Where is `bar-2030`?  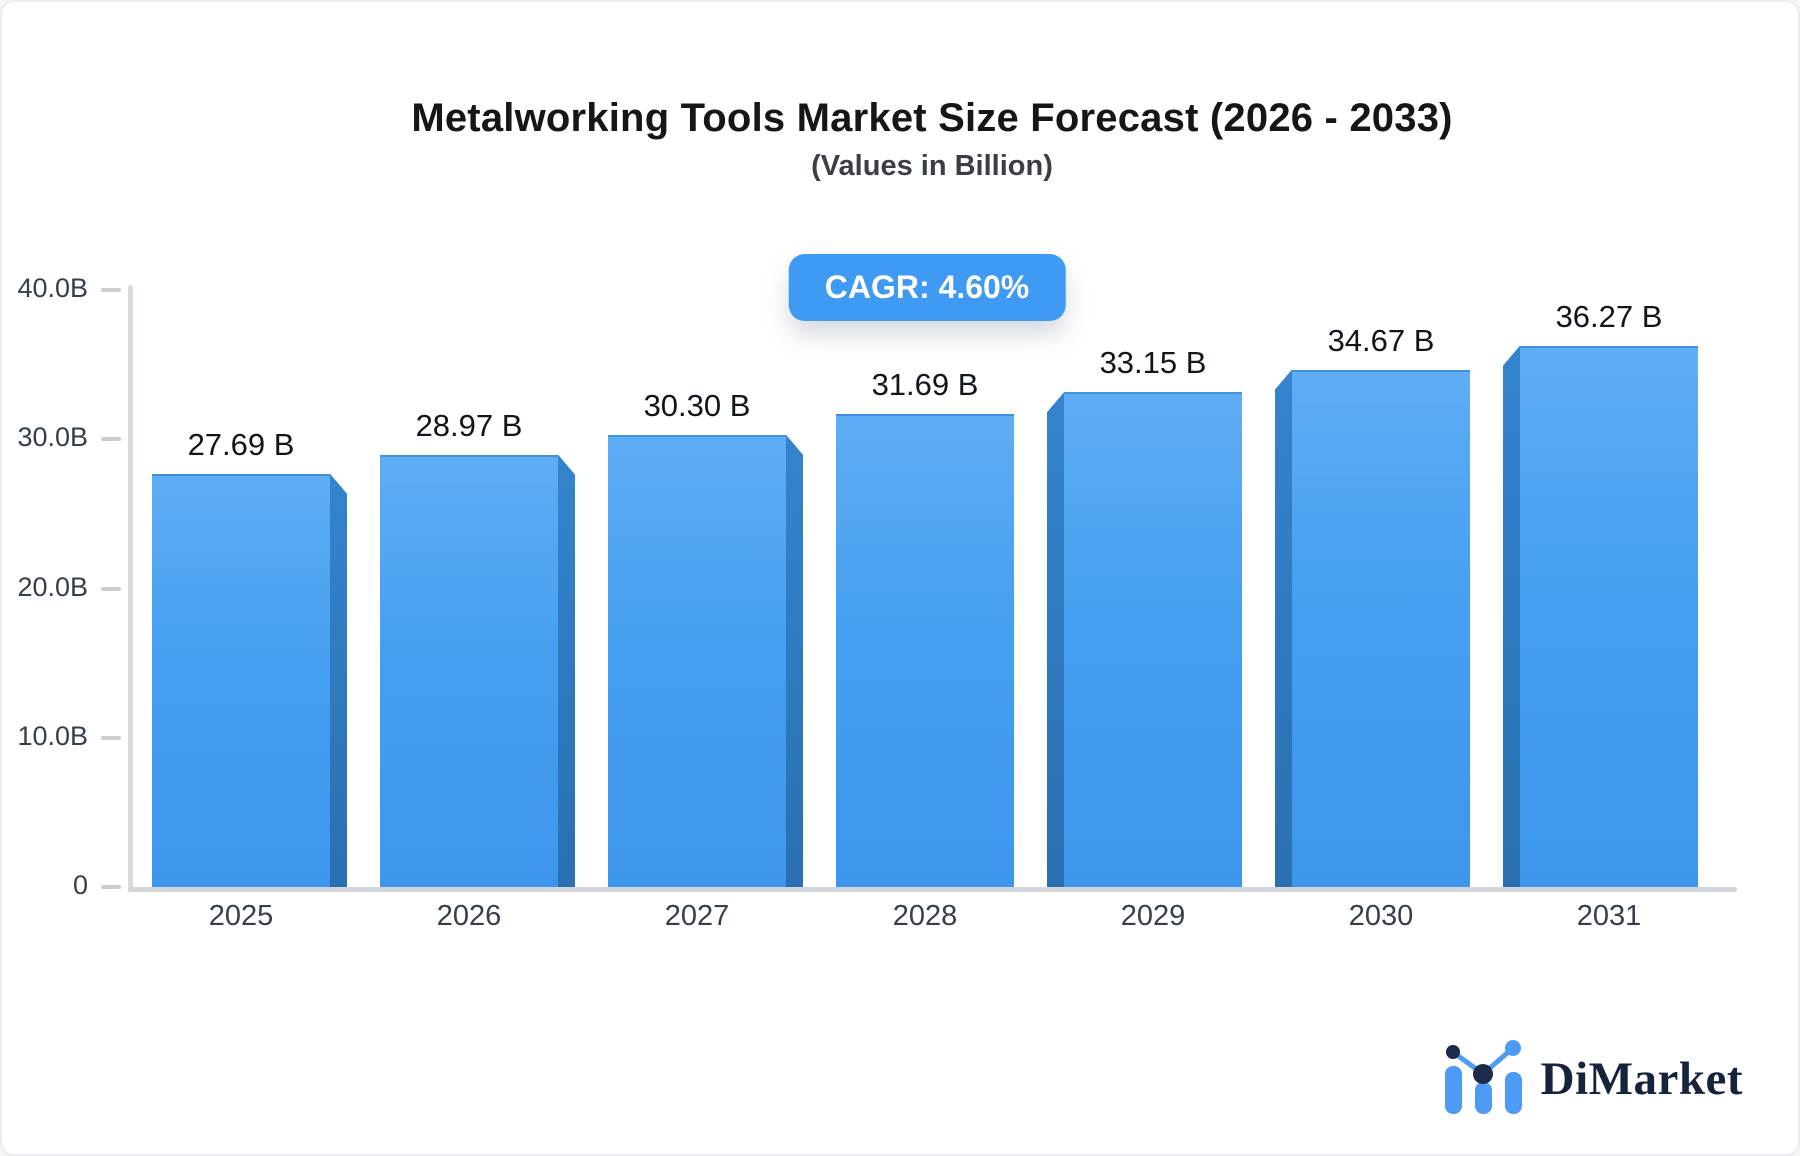 bar-2030 is located at coordinates (1381, 628).